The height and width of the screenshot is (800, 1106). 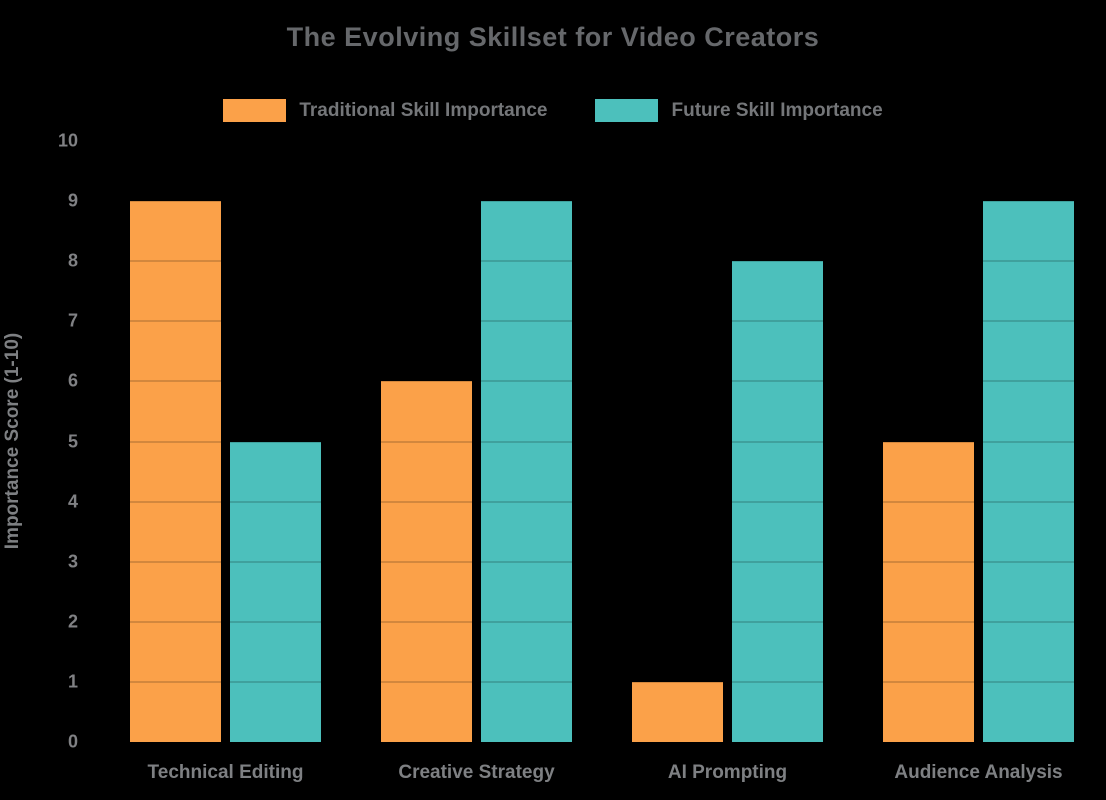 What do you see at coordinates (72, 741) in the screenshot?
I see `y-tick-label: 0` at bounding box center [72, 741].